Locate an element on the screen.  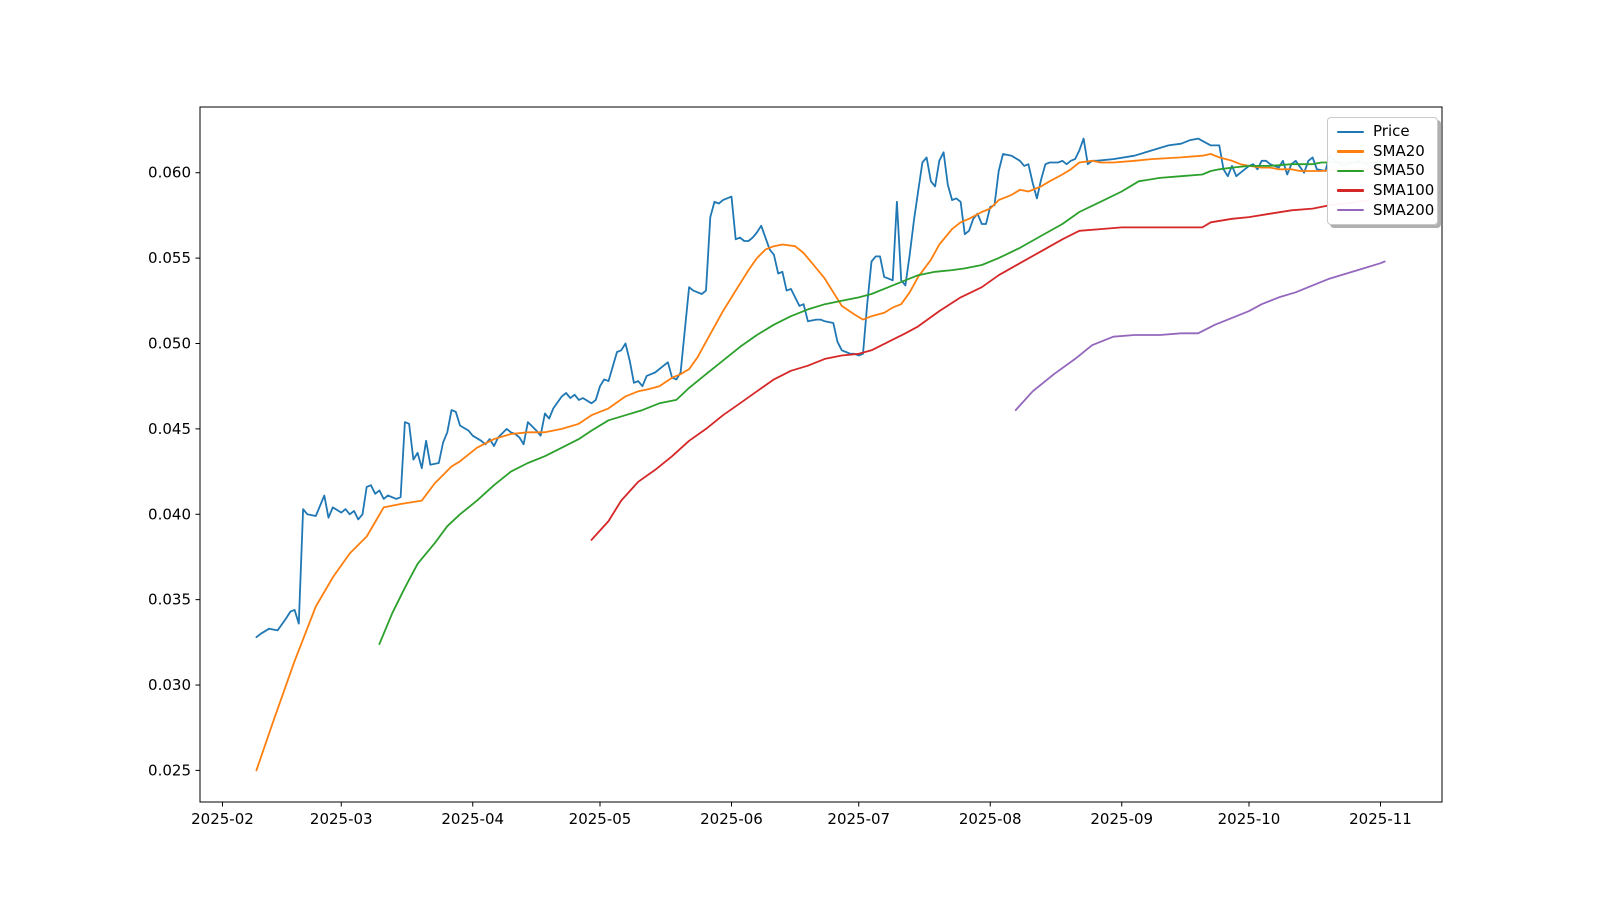
legend-label-sma50: SMA50 is located at coordinates (1399, 170).